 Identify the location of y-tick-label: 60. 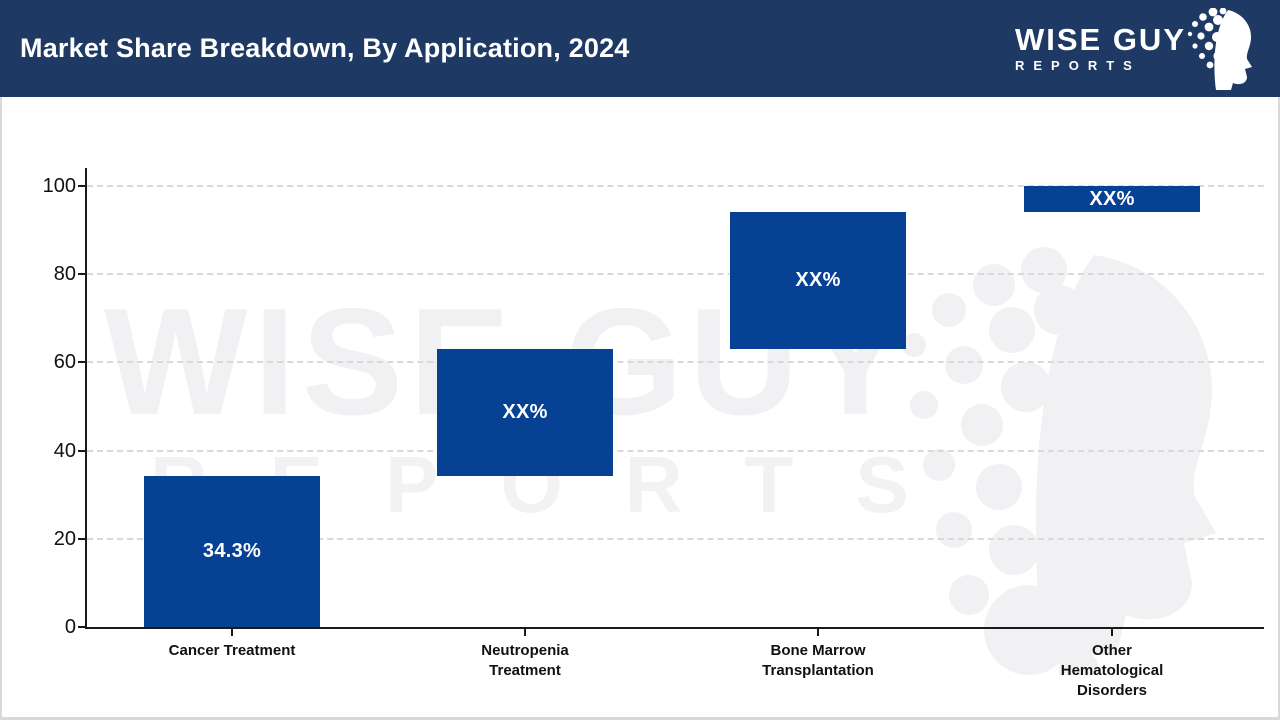
(64, 362).